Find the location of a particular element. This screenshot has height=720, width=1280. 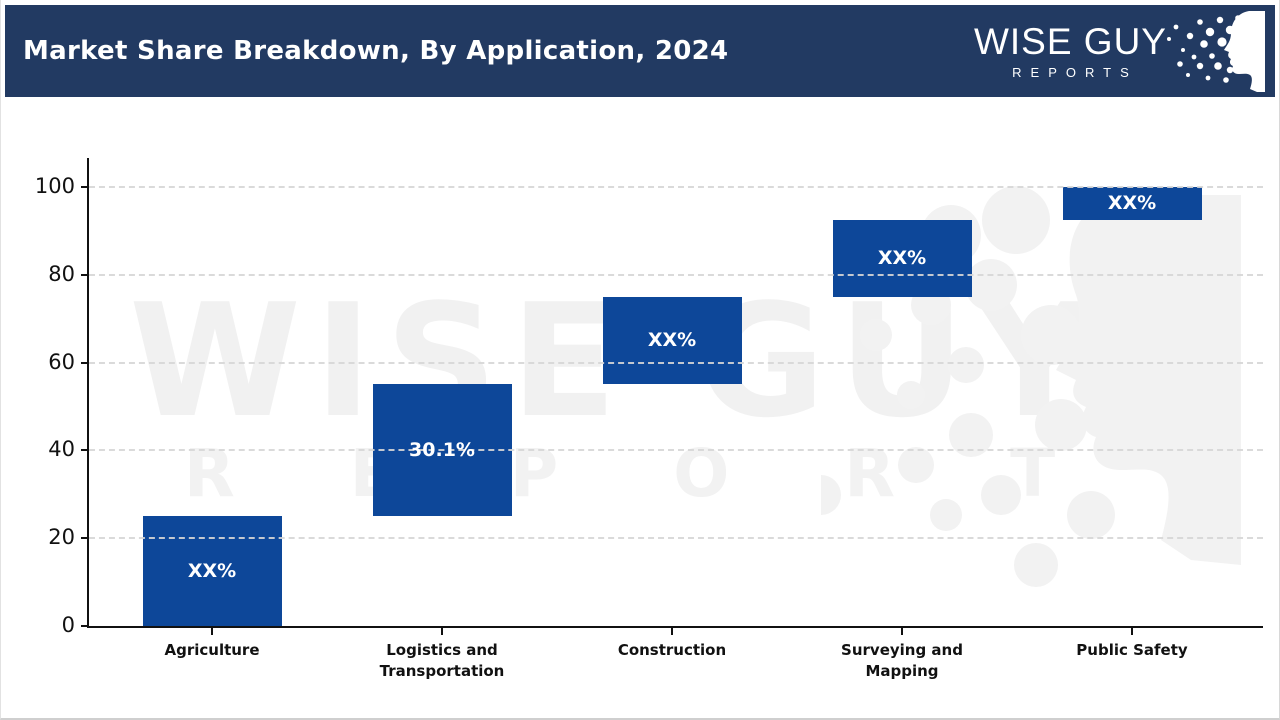

x-category-label: Logistics and Transportation is located at coordinates (442, 660).